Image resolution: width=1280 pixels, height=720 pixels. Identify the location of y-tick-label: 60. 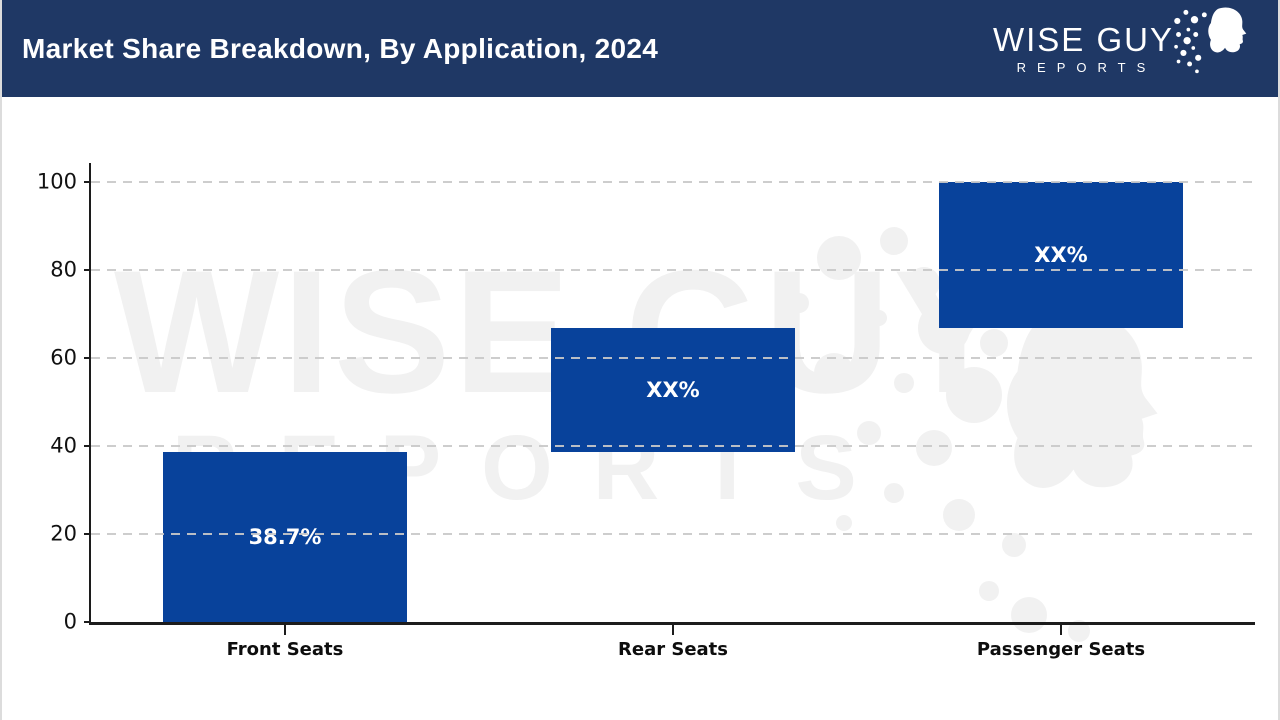
(63, 357).